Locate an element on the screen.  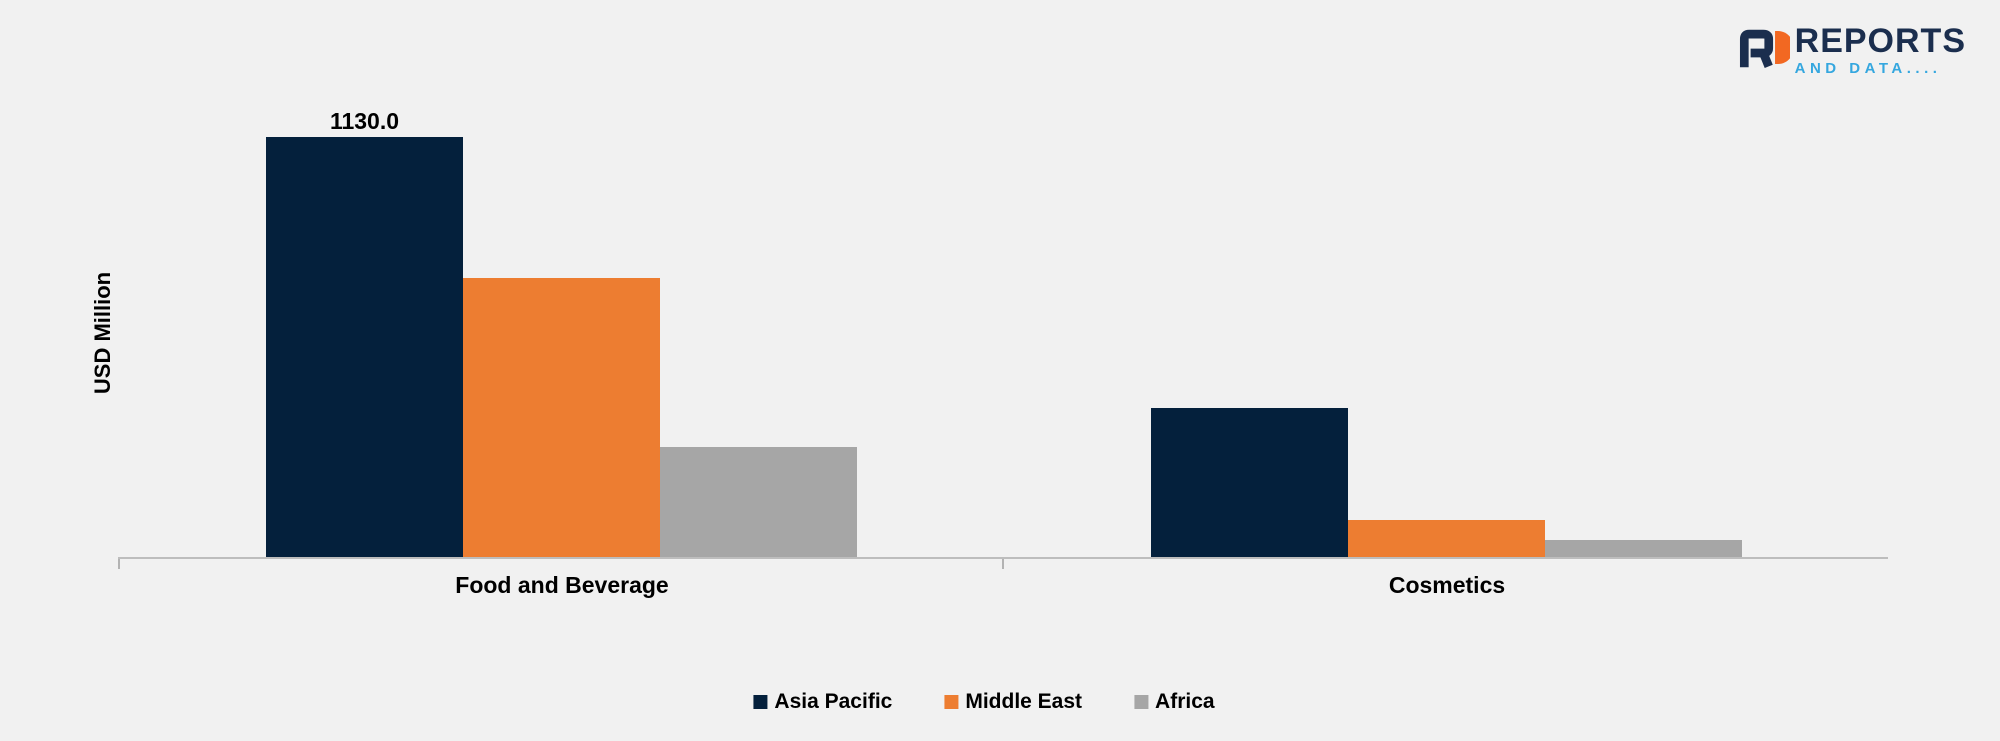
legend-label-middle-east: Middle East is located at coordinates (1024, 701).